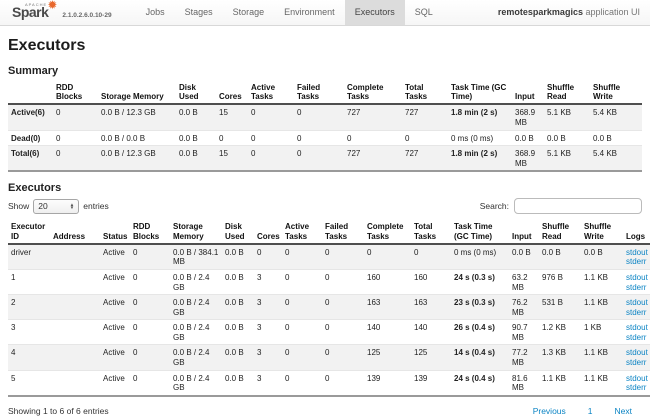  What do you see at coordinates (480, 232) in the screenshot?
I see `executors-column-header: Task Time (GC Time)` at bounding box center [480, 232].